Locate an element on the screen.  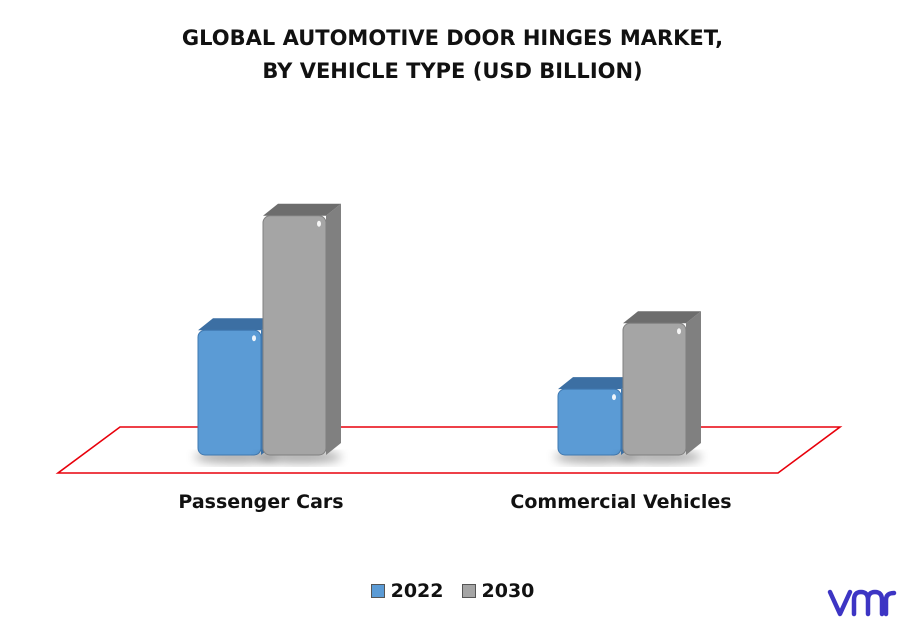
category-label-commercial-vehicles: Commercial Vehicles is located at coordinates (620, 502).